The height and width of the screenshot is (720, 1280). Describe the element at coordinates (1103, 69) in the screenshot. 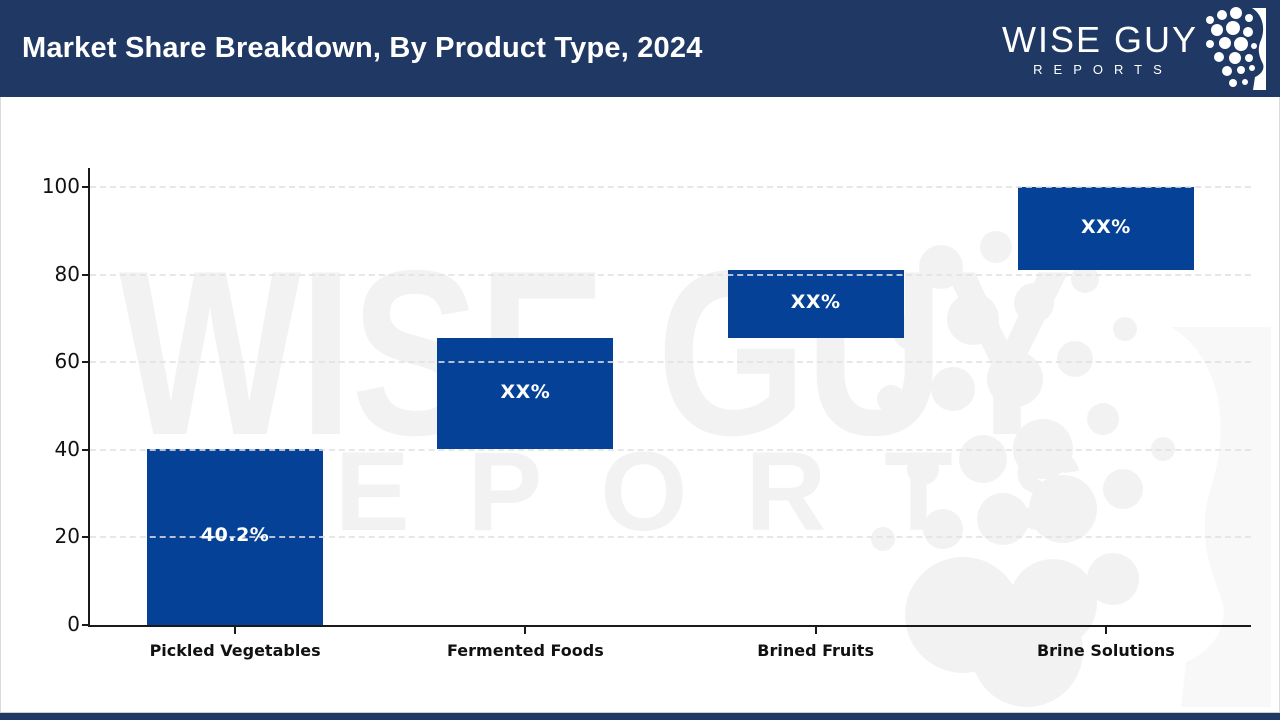

I see `logo-subtitle: REPORTS` at that location.